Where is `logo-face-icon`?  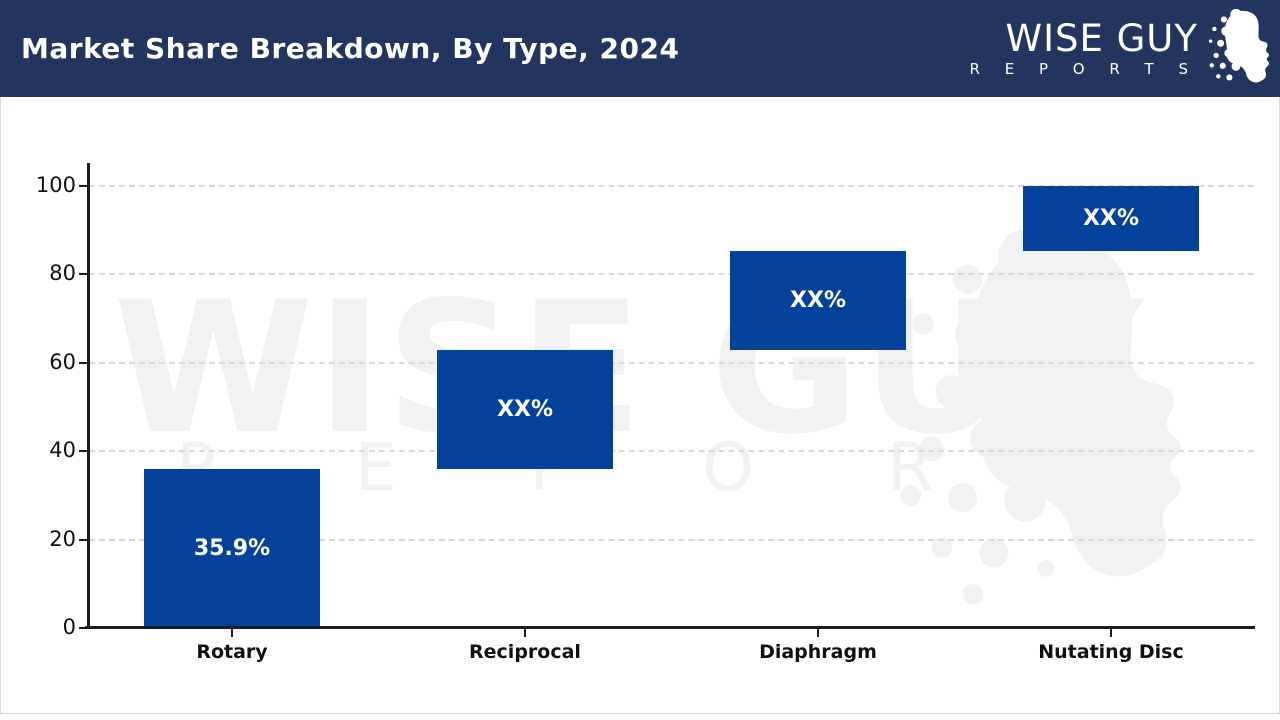 logo-face-icon is located at coordinates (1239, 45).